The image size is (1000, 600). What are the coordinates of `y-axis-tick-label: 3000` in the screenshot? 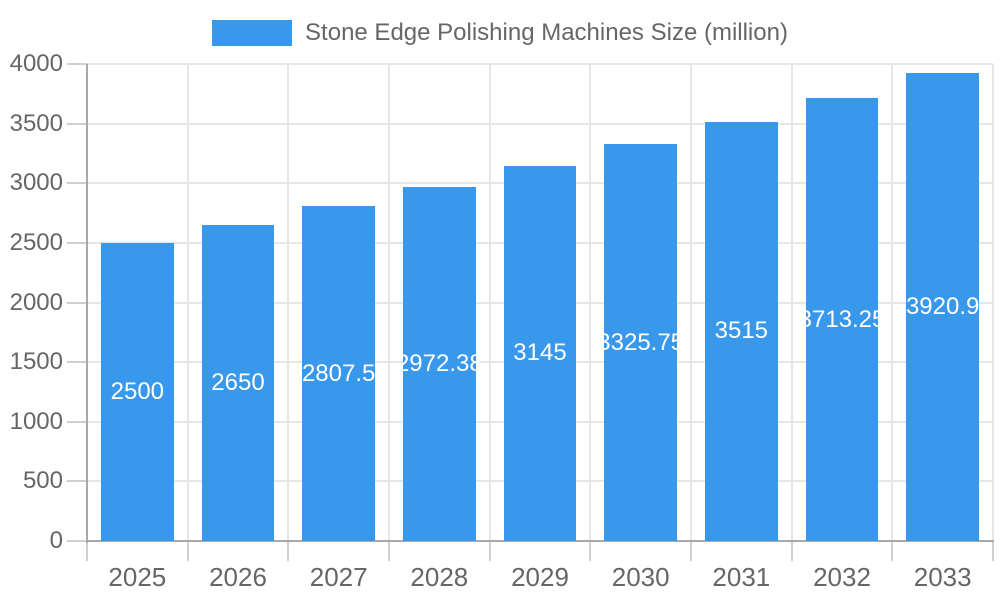 It's located at (36, 183).